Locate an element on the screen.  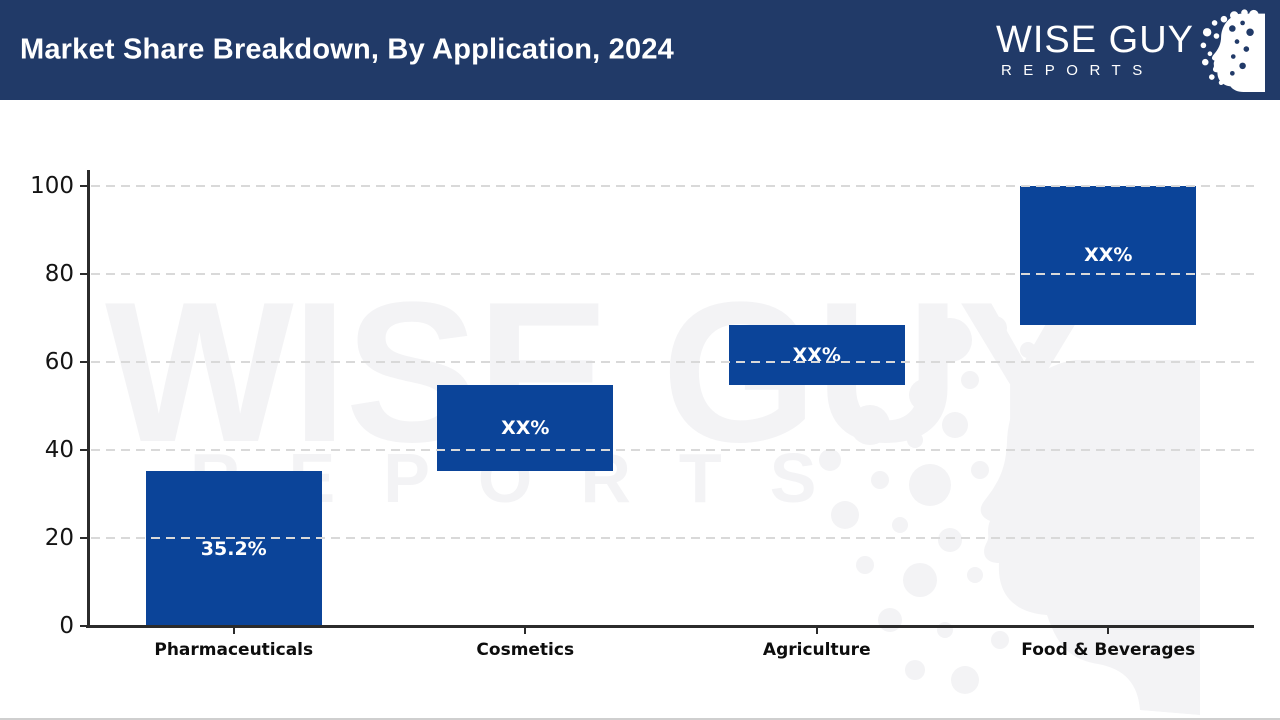
bar-pharmaceuticals is located at coordinates (233, 548).